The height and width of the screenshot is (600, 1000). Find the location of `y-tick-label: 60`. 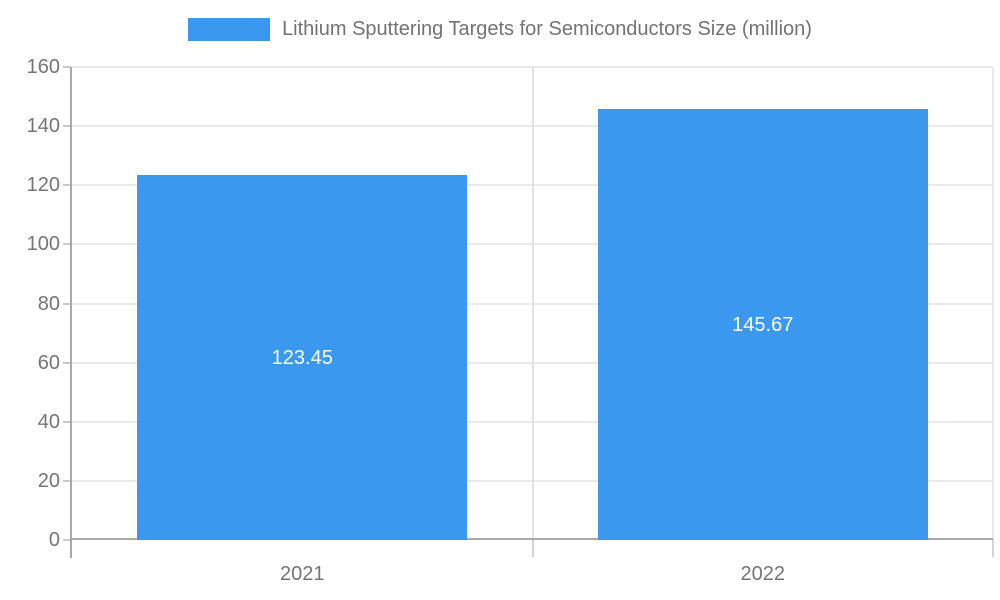

y-tick-label: 60 is located at coordinates (48, 362).